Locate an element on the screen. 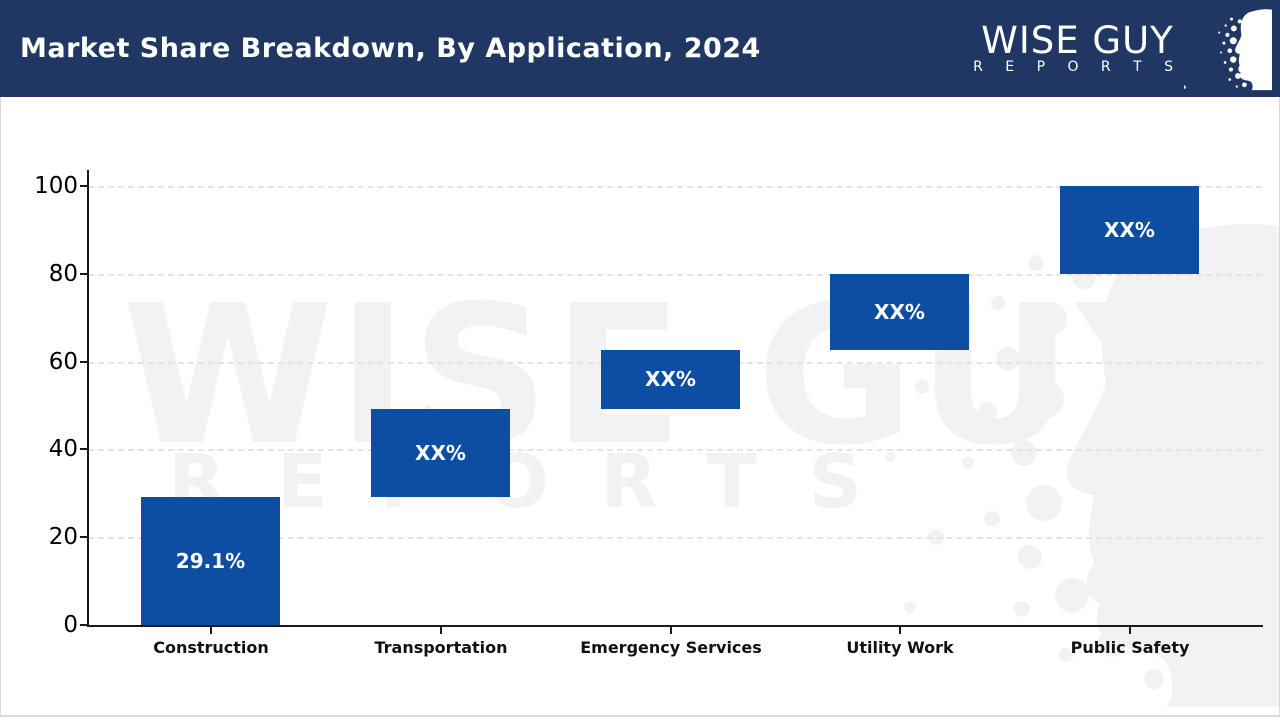  brand-logo: WISE GUY R E P O R T S is located at coordinates (1126, 49).